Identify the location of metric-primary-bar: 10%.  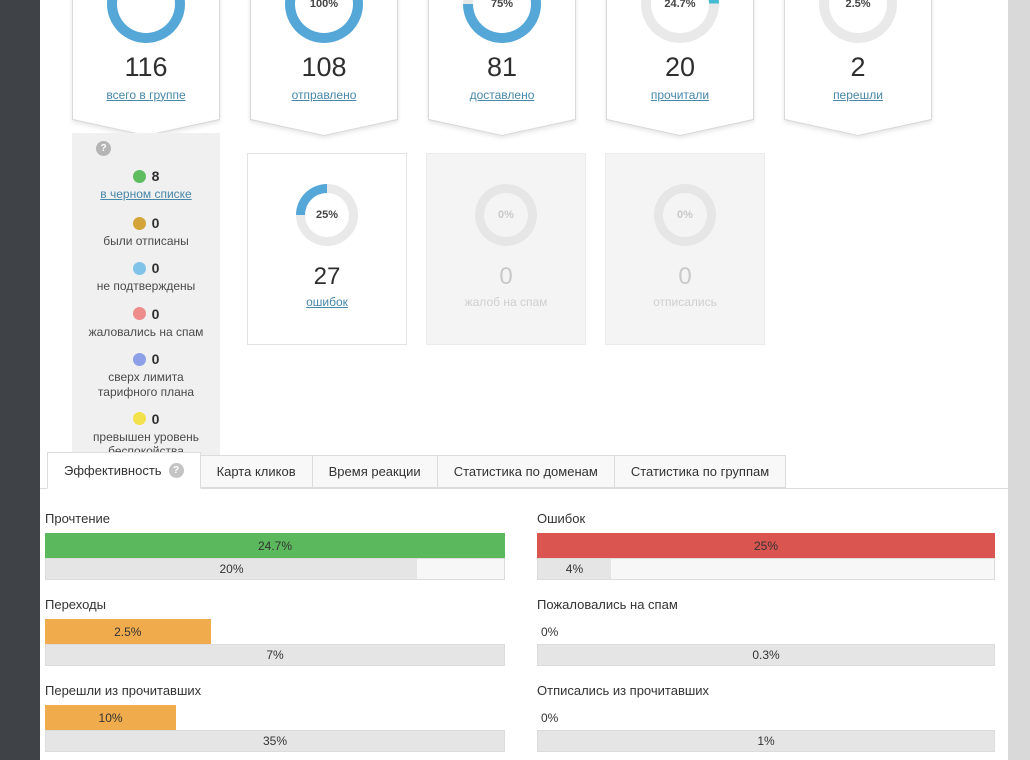
(275, 717).